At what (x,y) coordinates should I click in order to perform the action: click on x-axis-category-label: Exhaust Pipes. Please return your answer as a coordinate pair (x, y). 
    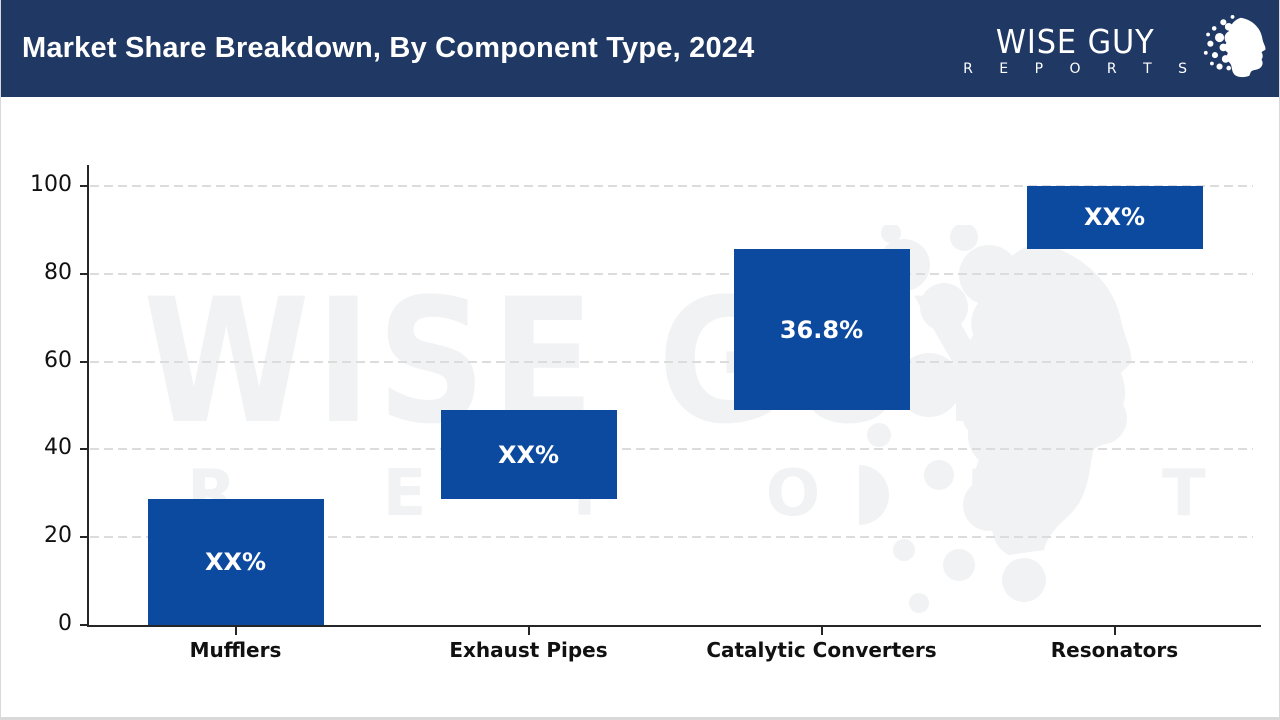
    Looking at the image, I should click on (528, 650).